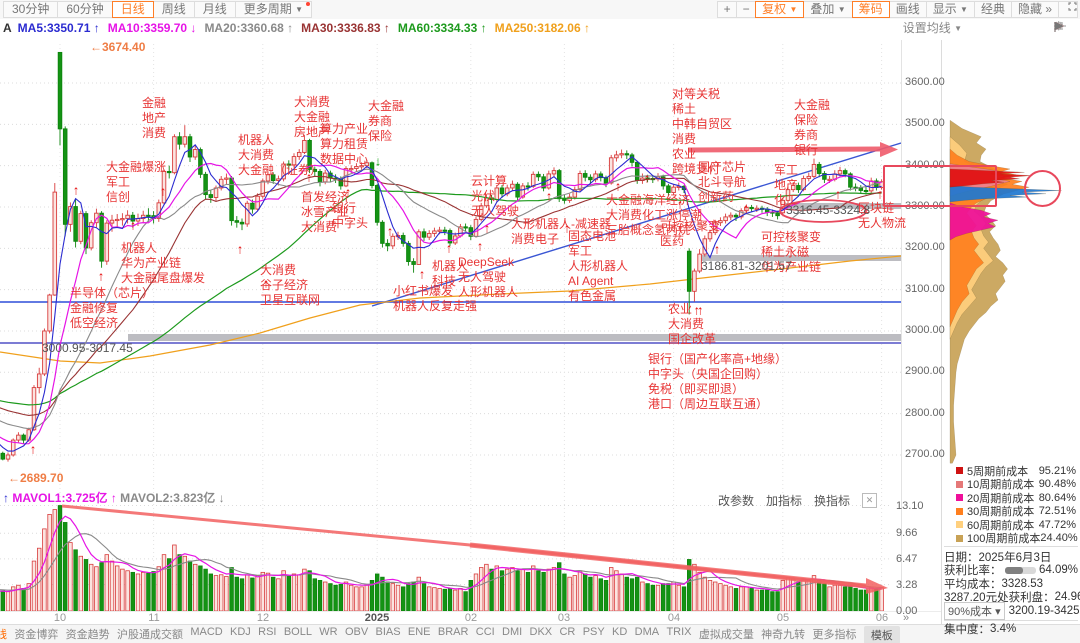  What do you see at coordinates (356, 631) in the screenshot?
I see `indicator-tab-OBV: OBV` at bounding box center [356, 631].